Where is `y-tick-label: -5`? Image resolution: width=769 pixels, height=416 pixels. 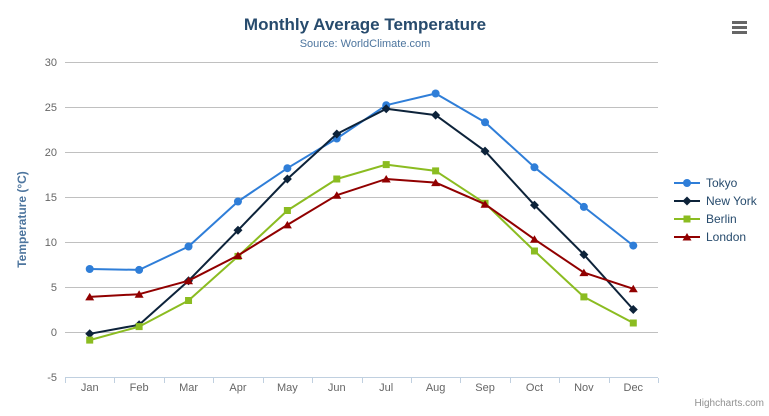
y-tick-label: -5 is located at coordinates (52, 378).